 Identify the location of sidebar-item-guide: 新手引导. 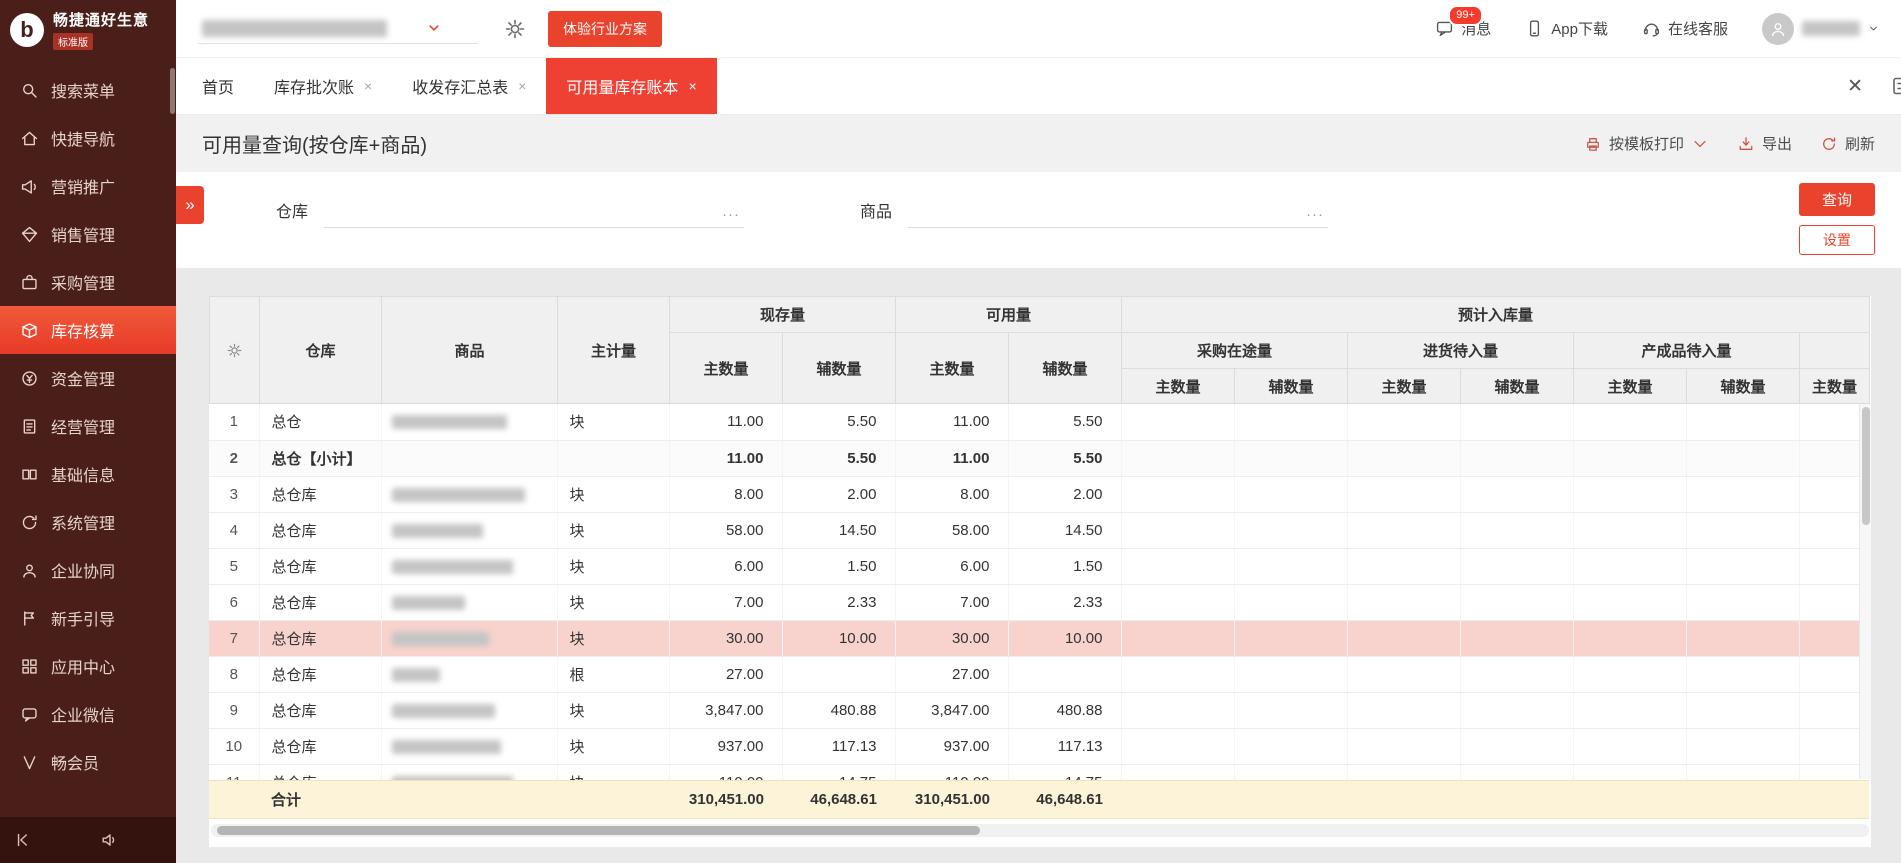
(88, 618).